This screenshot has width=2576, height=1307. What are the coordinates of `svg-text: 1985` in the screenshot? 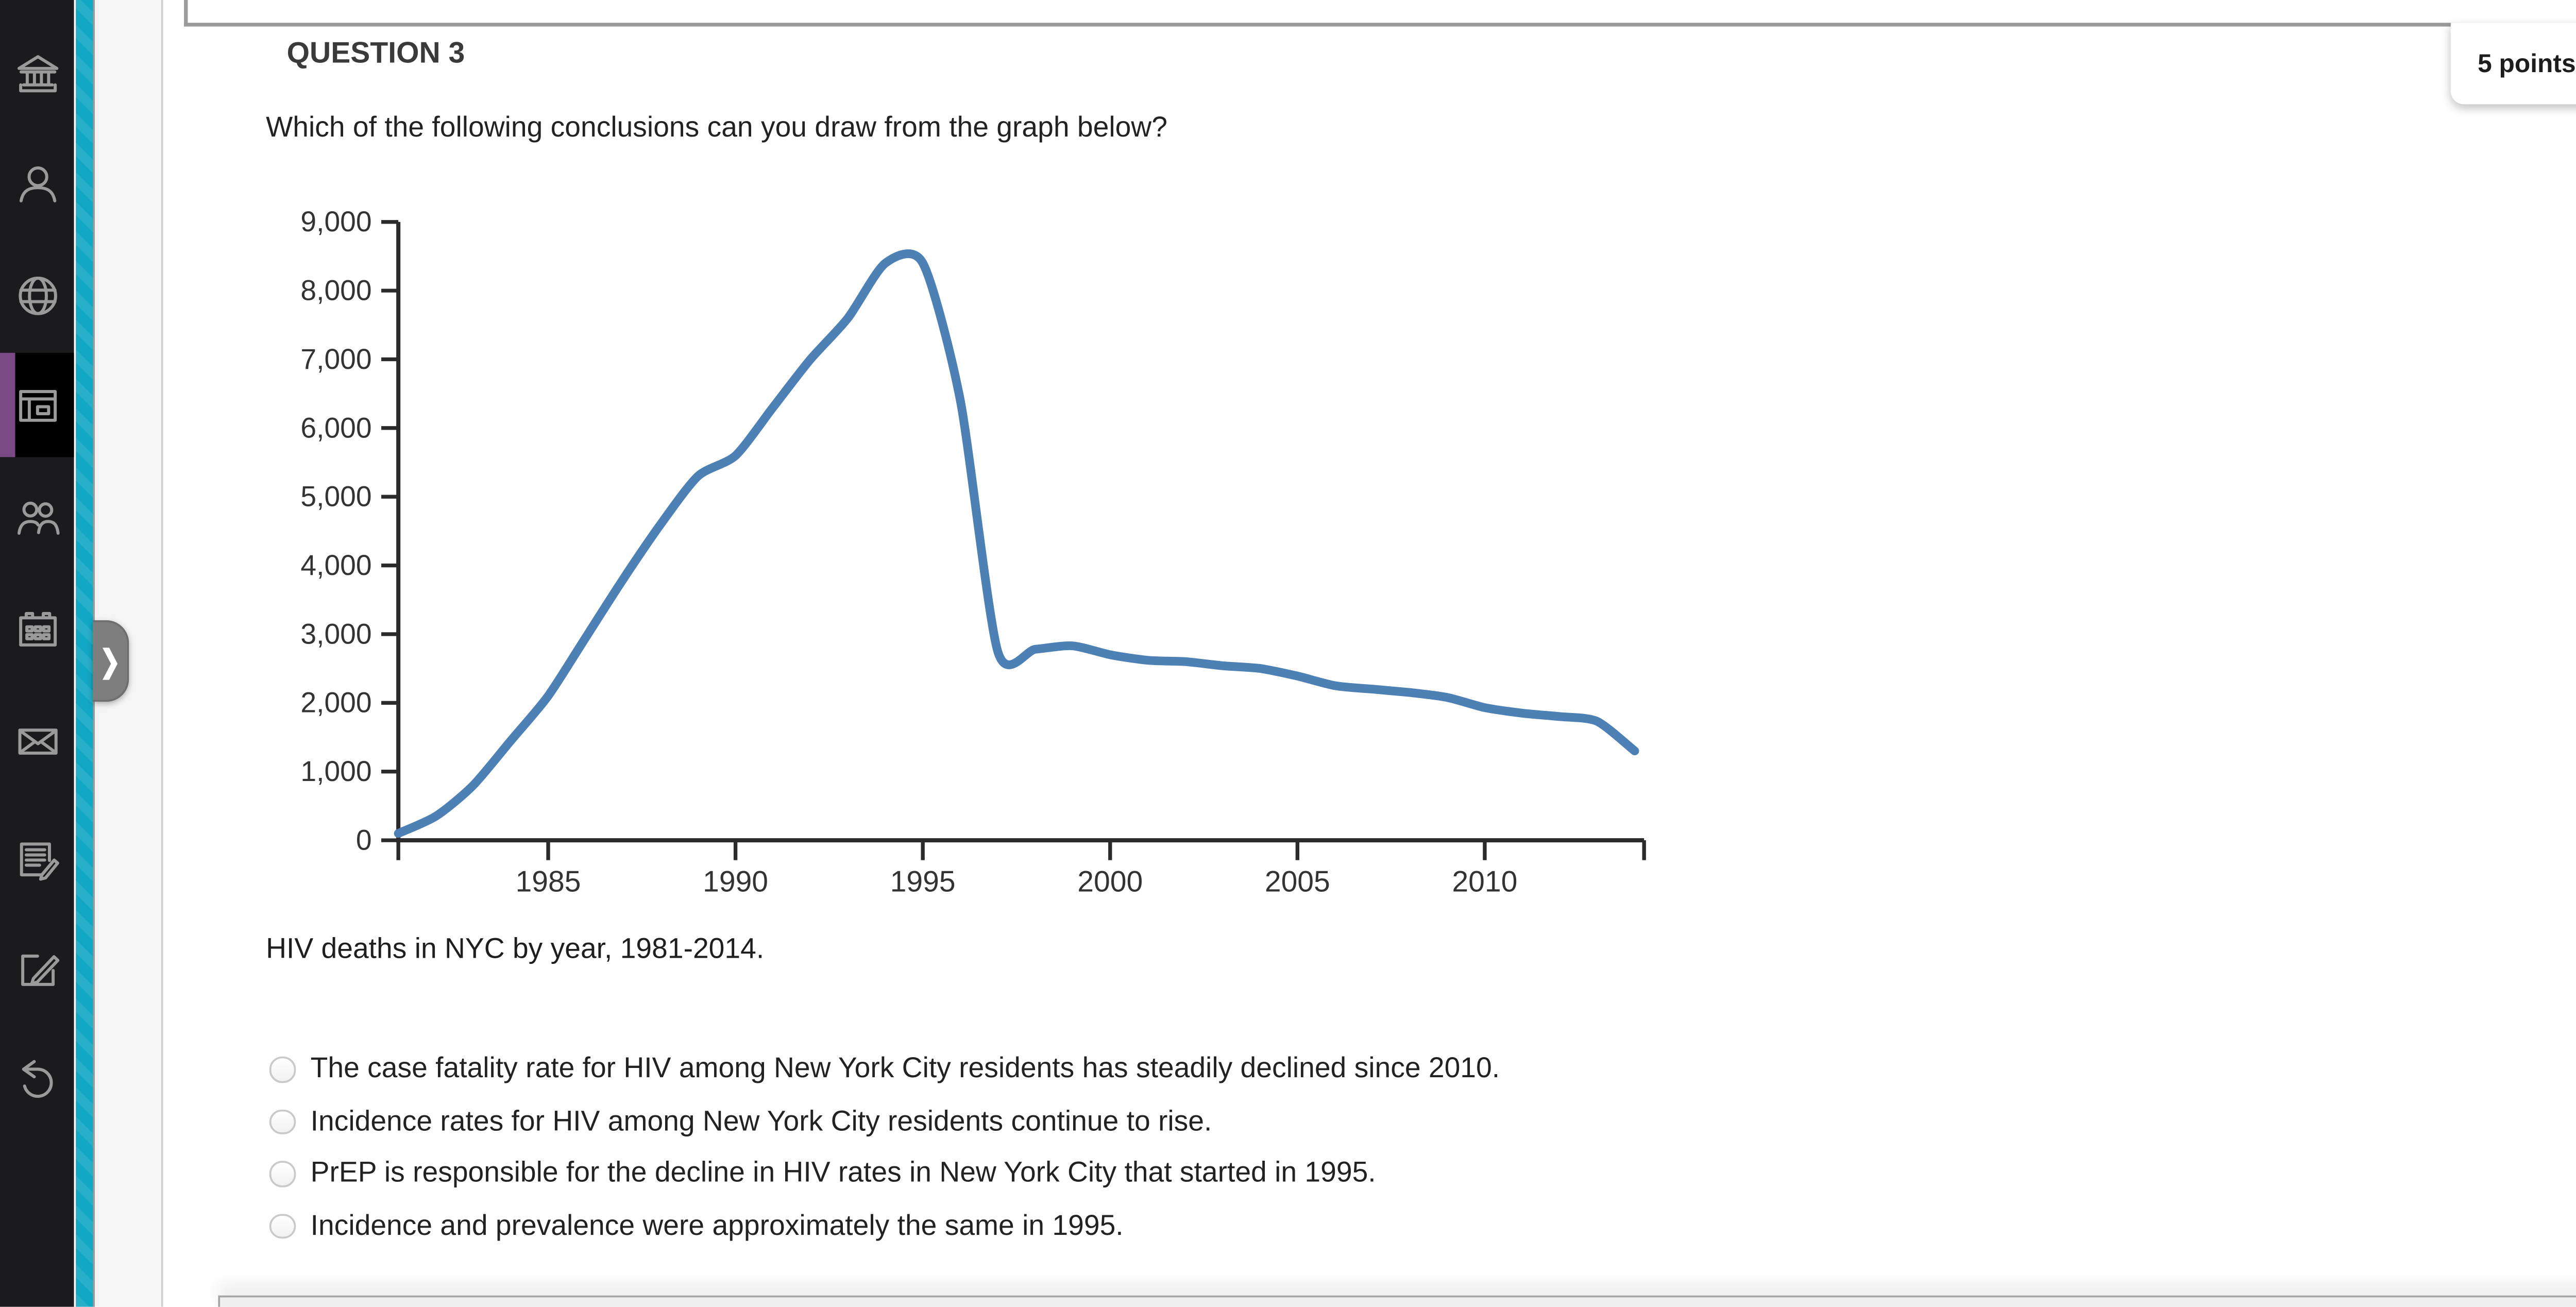 It's located at (548, 881).